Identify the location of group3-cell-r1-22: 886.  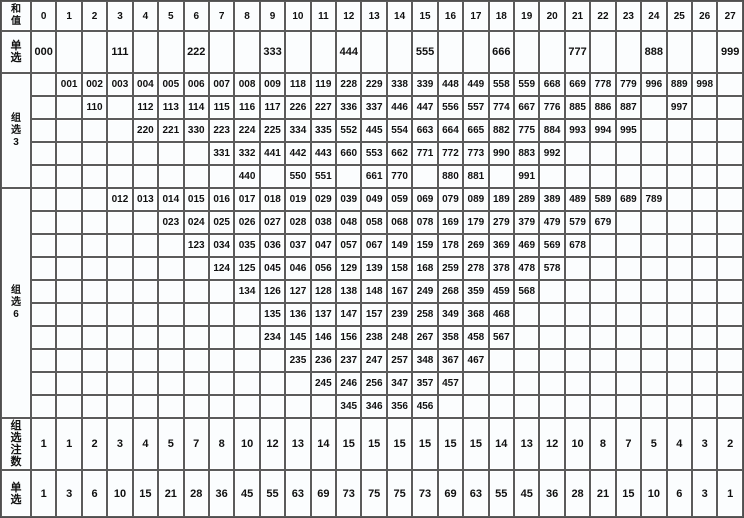
(603, 107).